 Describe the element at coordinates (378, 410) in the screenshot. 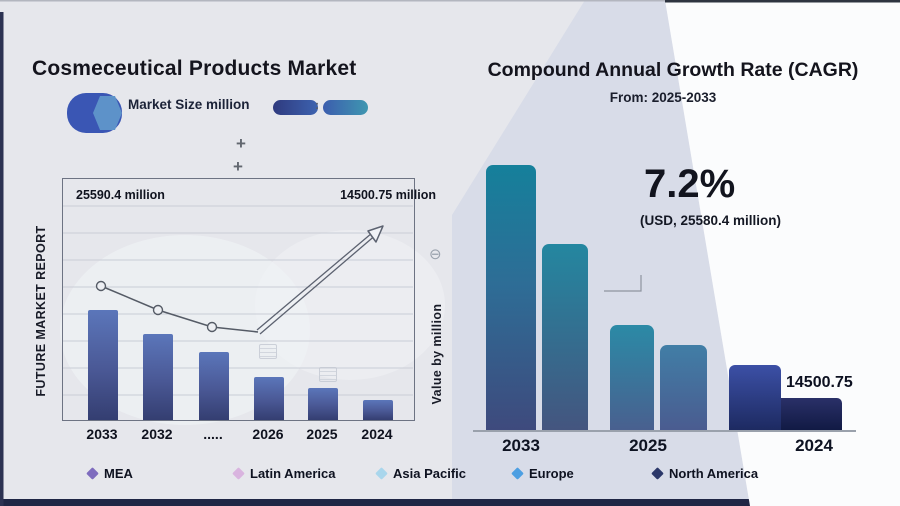

I see `bar-2024` at that location.